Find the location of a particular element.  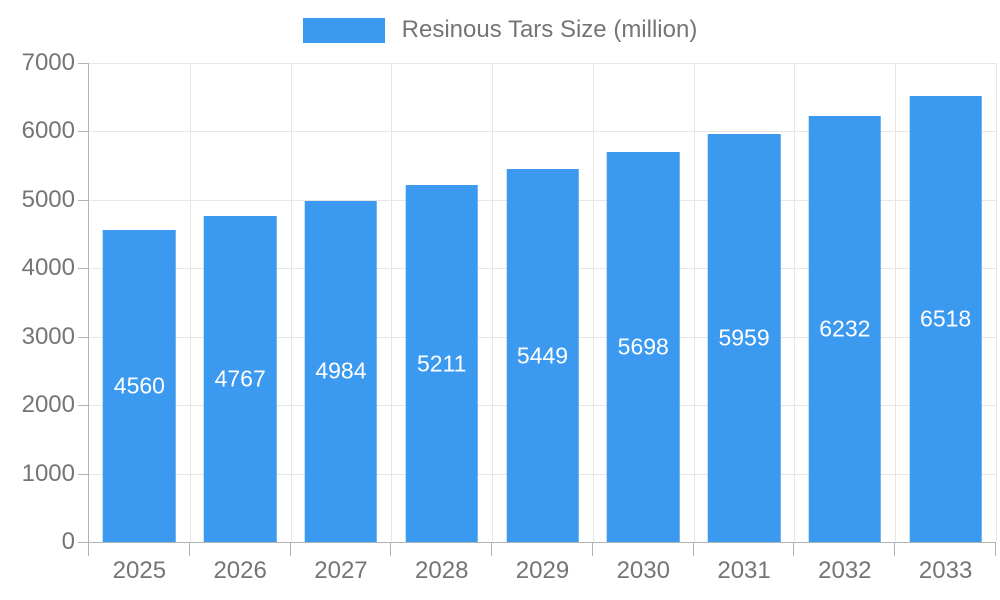

bar: 5449 is located at coordinates (542, 355).